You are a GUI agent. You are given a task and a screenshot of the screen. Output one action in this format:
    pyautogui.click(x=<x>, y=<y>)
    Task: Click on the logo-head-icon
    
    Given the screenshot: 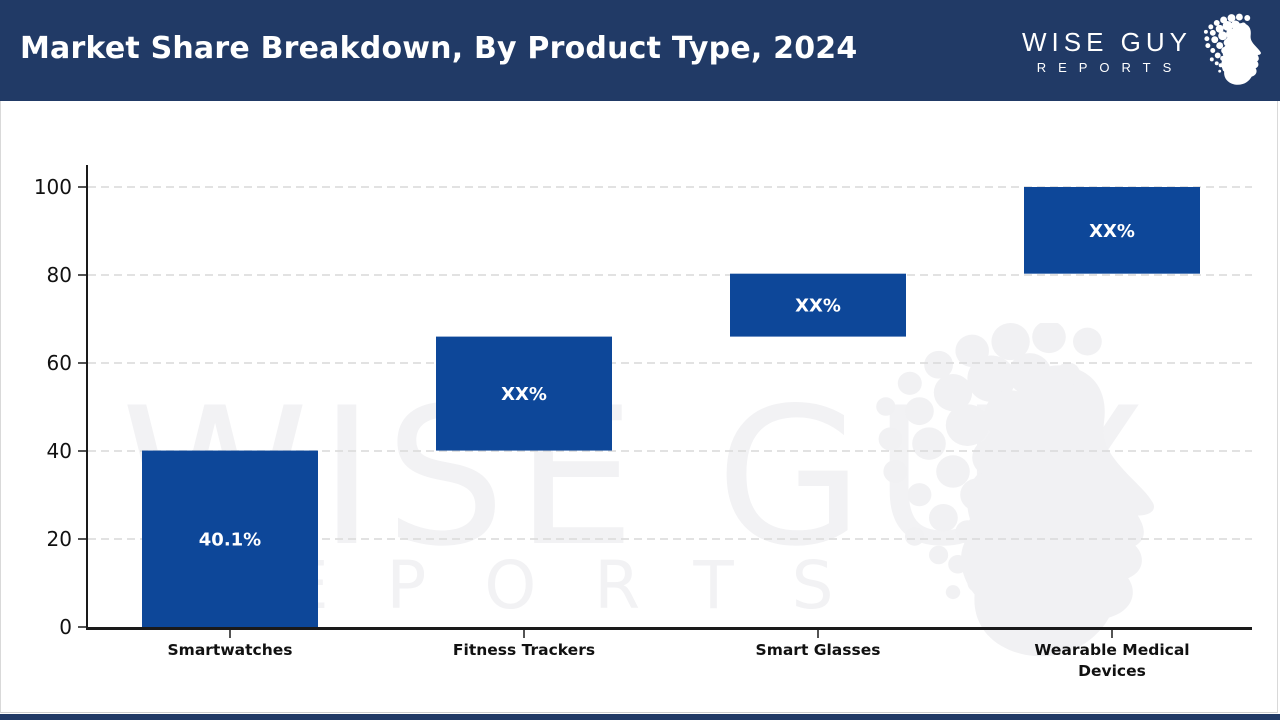 What is the action you would take?
    pyautogui.click(x=1232, y=49)
    